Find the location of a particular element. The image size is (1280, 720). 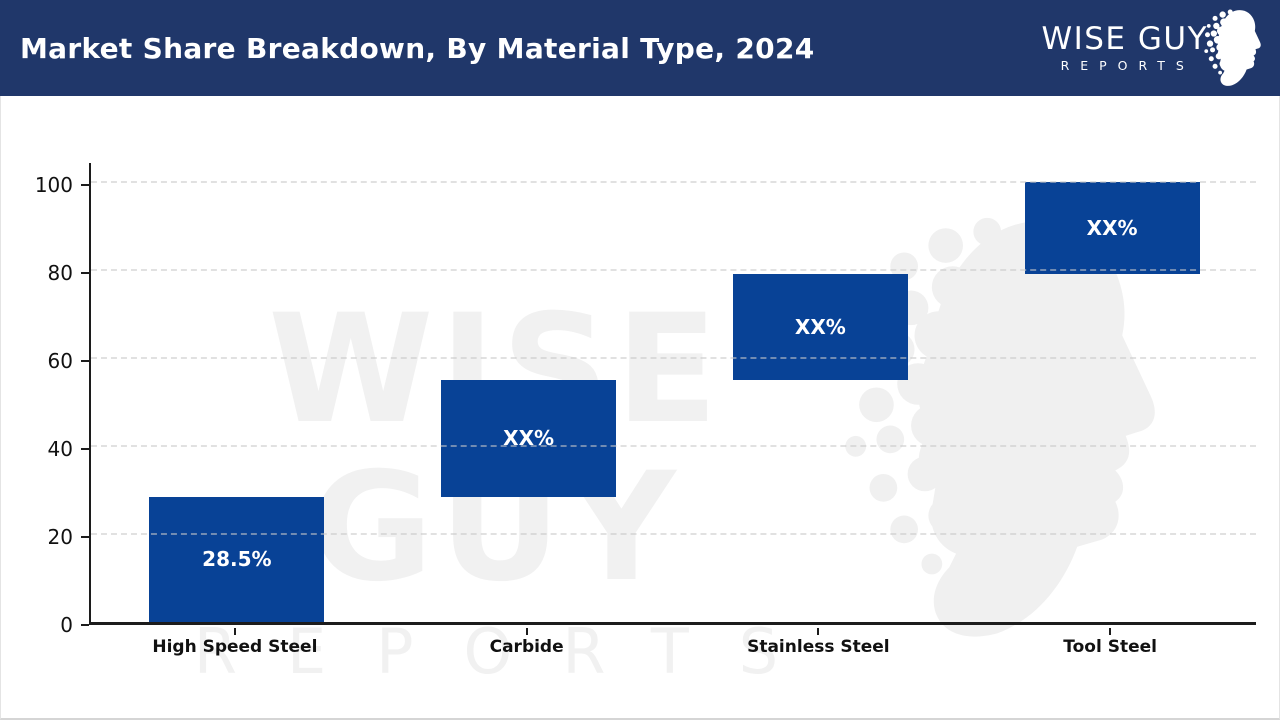

y-tick-label: 20 is located at coordinates (60, 537).